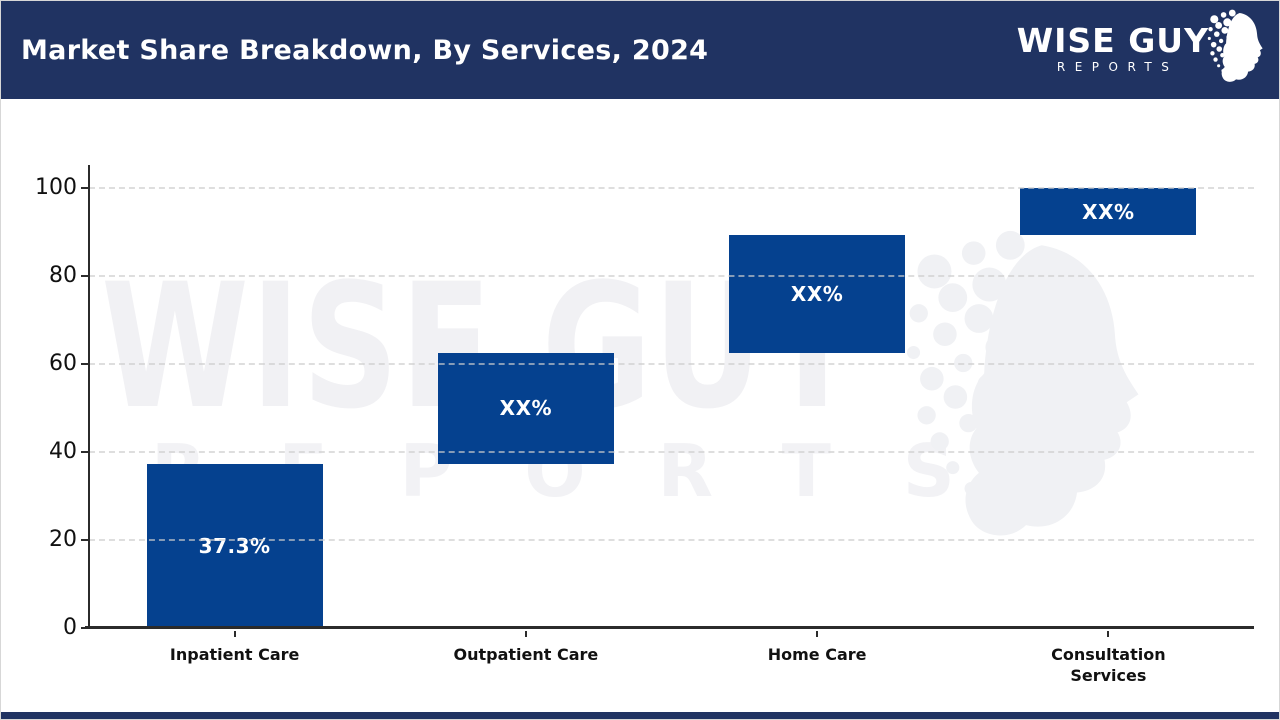 This screenshot has height=720, width=1280. Describe the element at coordinates (63, 539) in the screenshot. I see `y-tick-label-20: 20` at that location.